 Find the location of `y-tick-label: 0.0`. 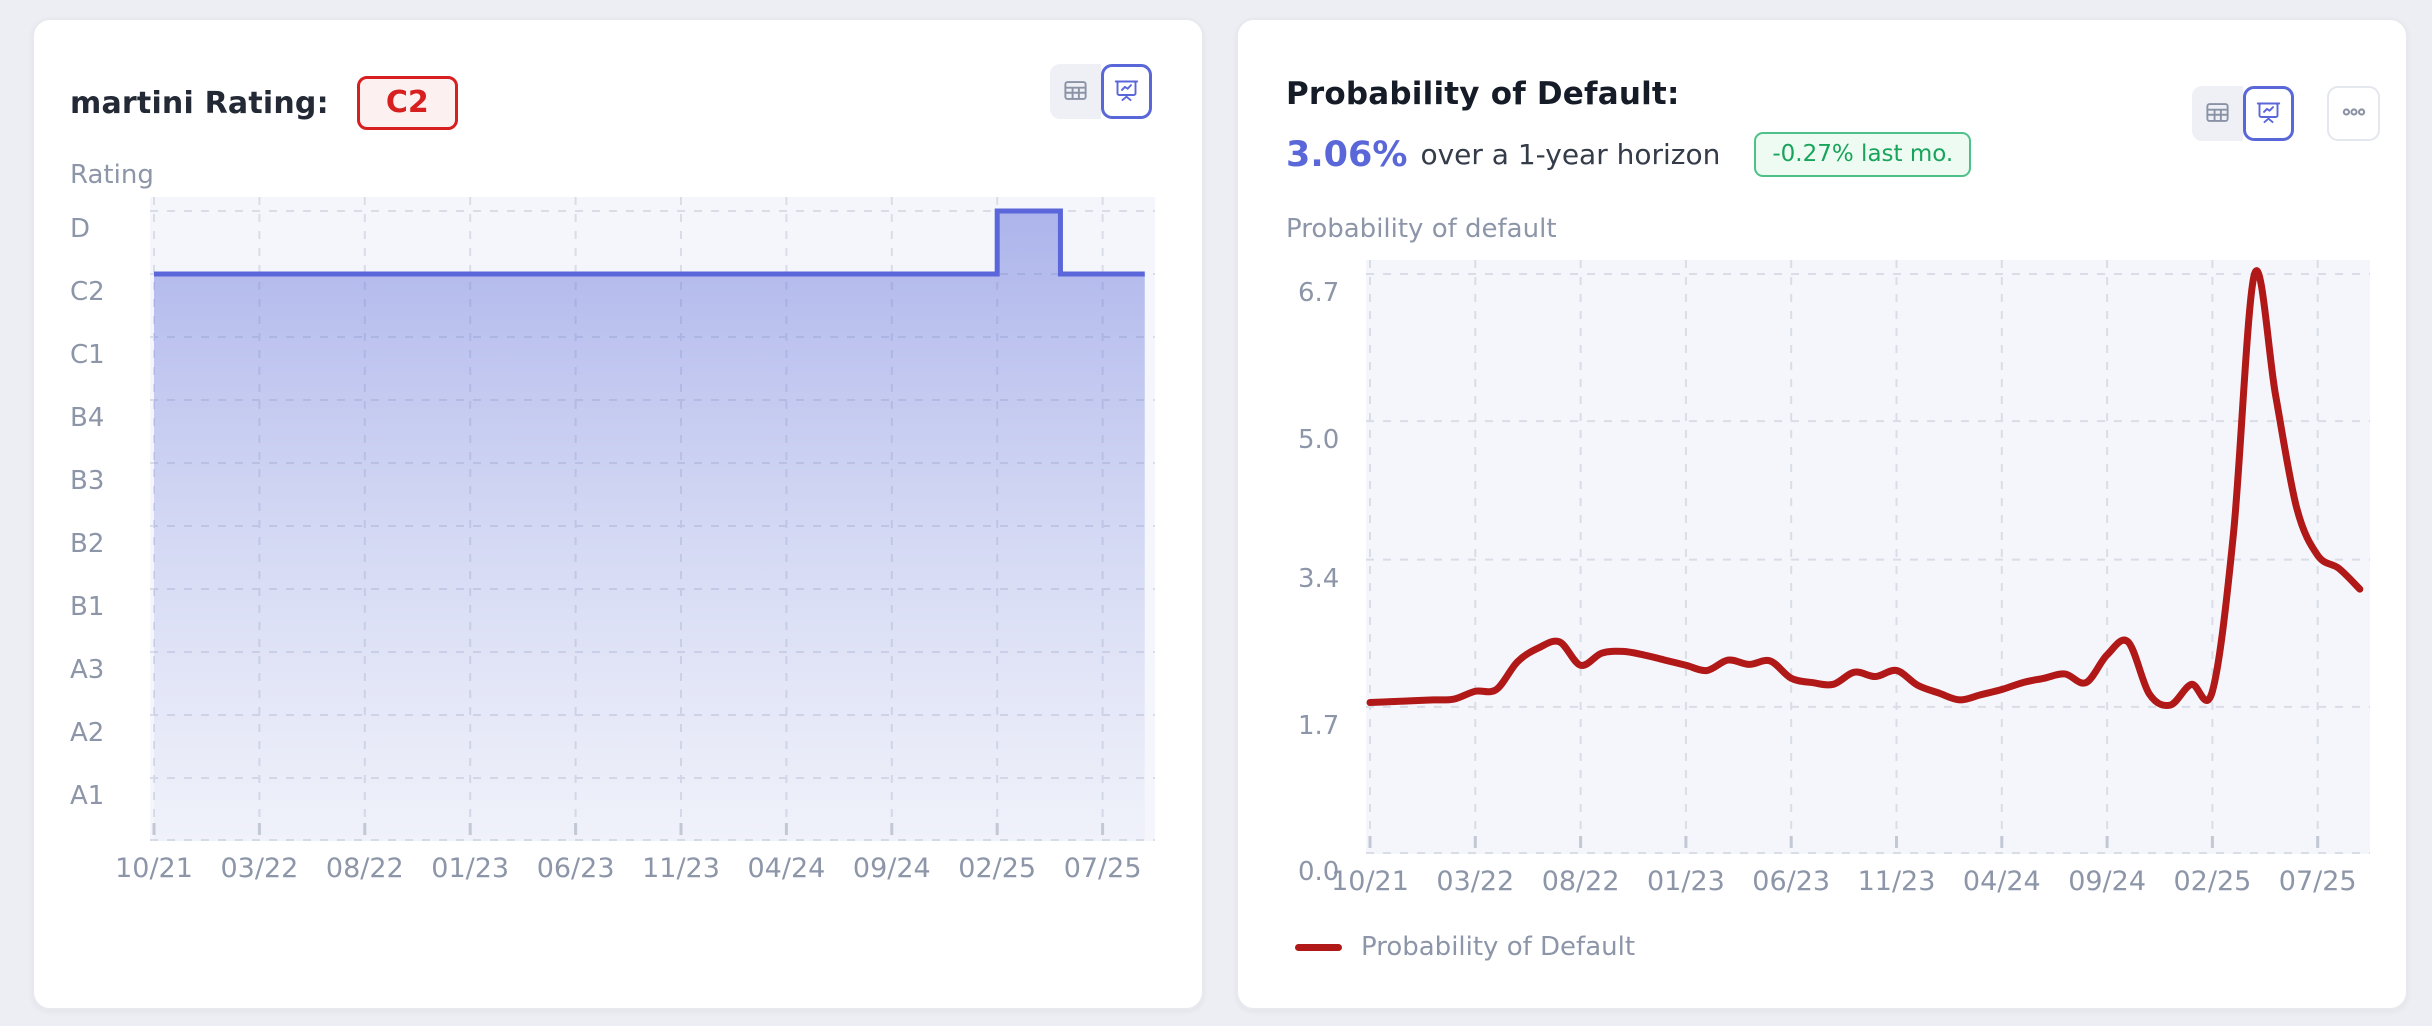

y-tick-label: 0.0 is located at coordinates (1319, 872).